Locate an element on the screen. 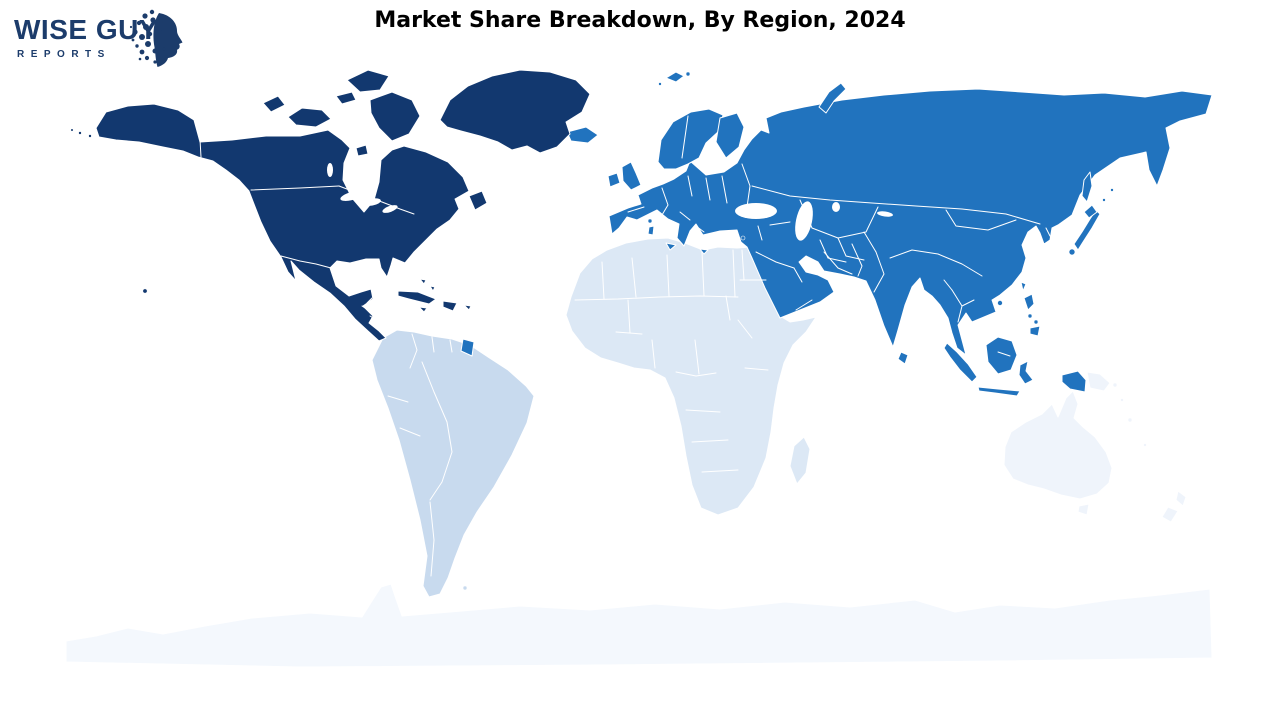  territory-french-guiana is located at coordinates (467, 347).